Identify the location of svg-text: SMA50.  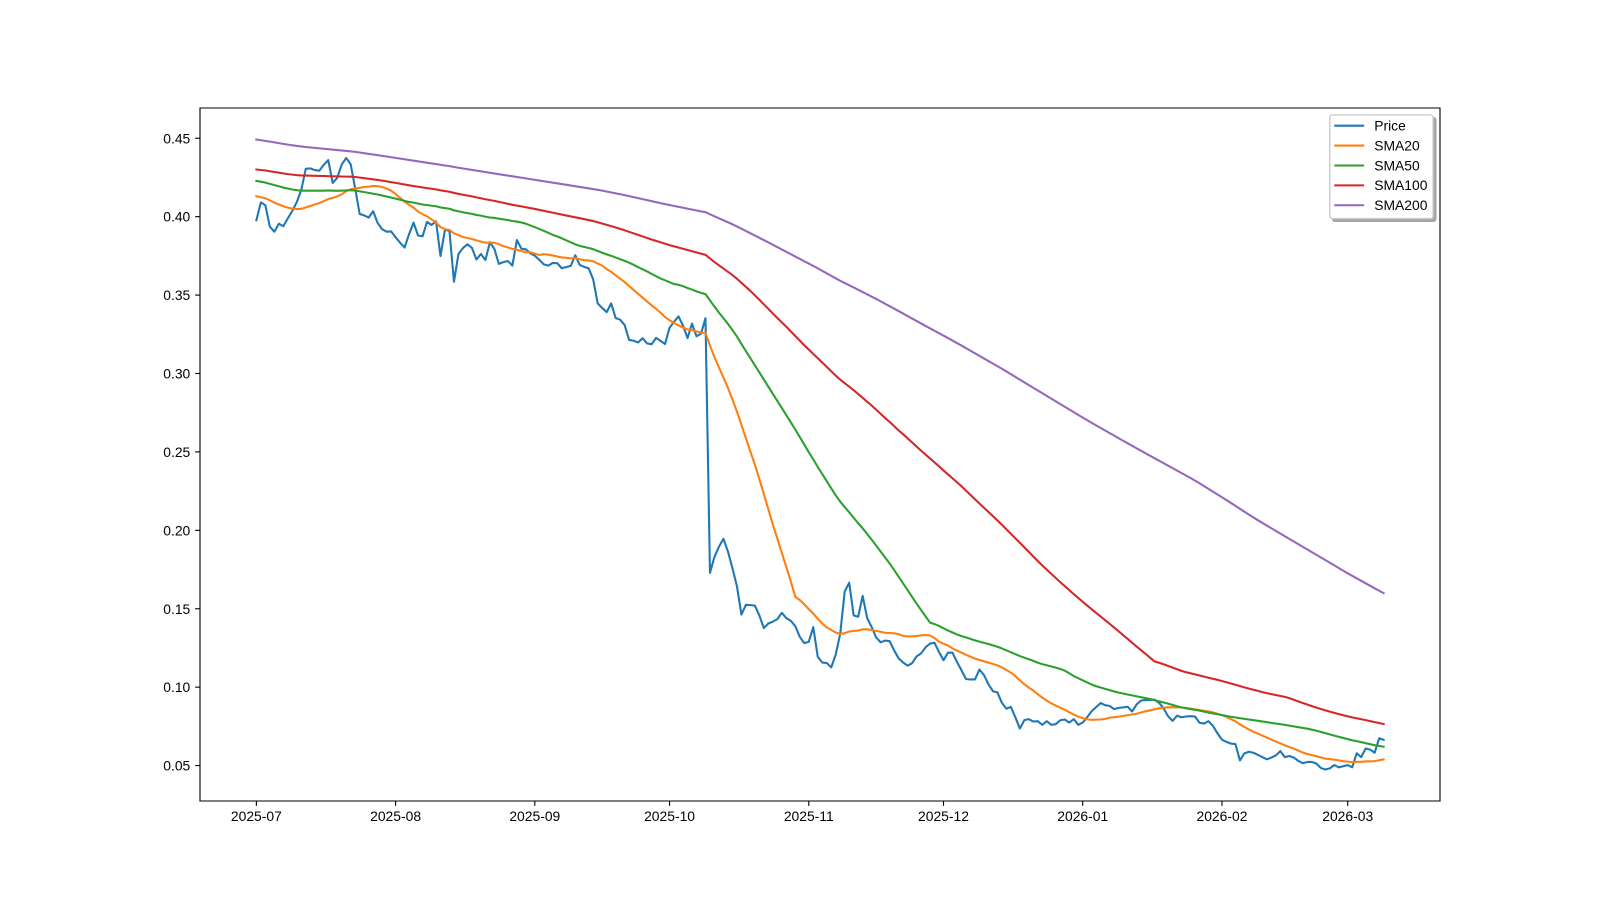
(1397, 165).